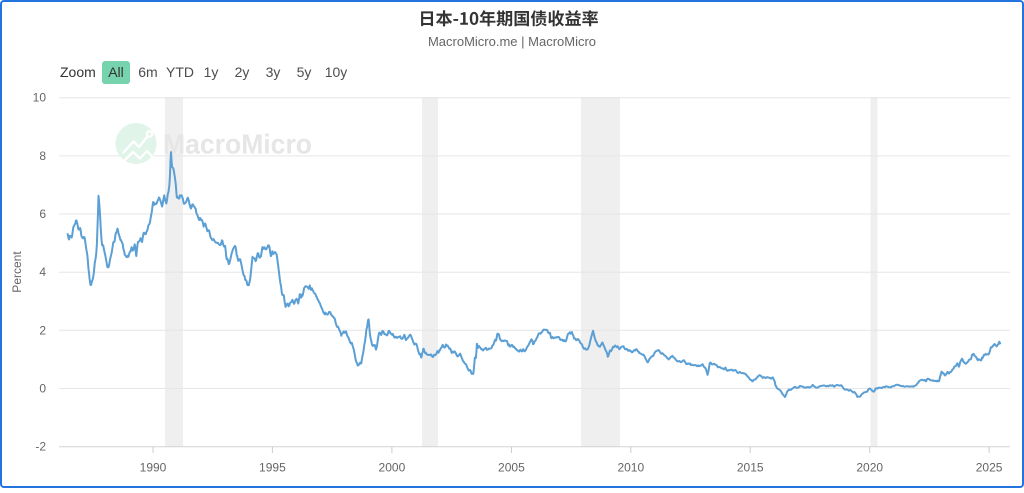 The image size is (1024, 493). I want to click on svg-text: 2000, so click(392, 468).